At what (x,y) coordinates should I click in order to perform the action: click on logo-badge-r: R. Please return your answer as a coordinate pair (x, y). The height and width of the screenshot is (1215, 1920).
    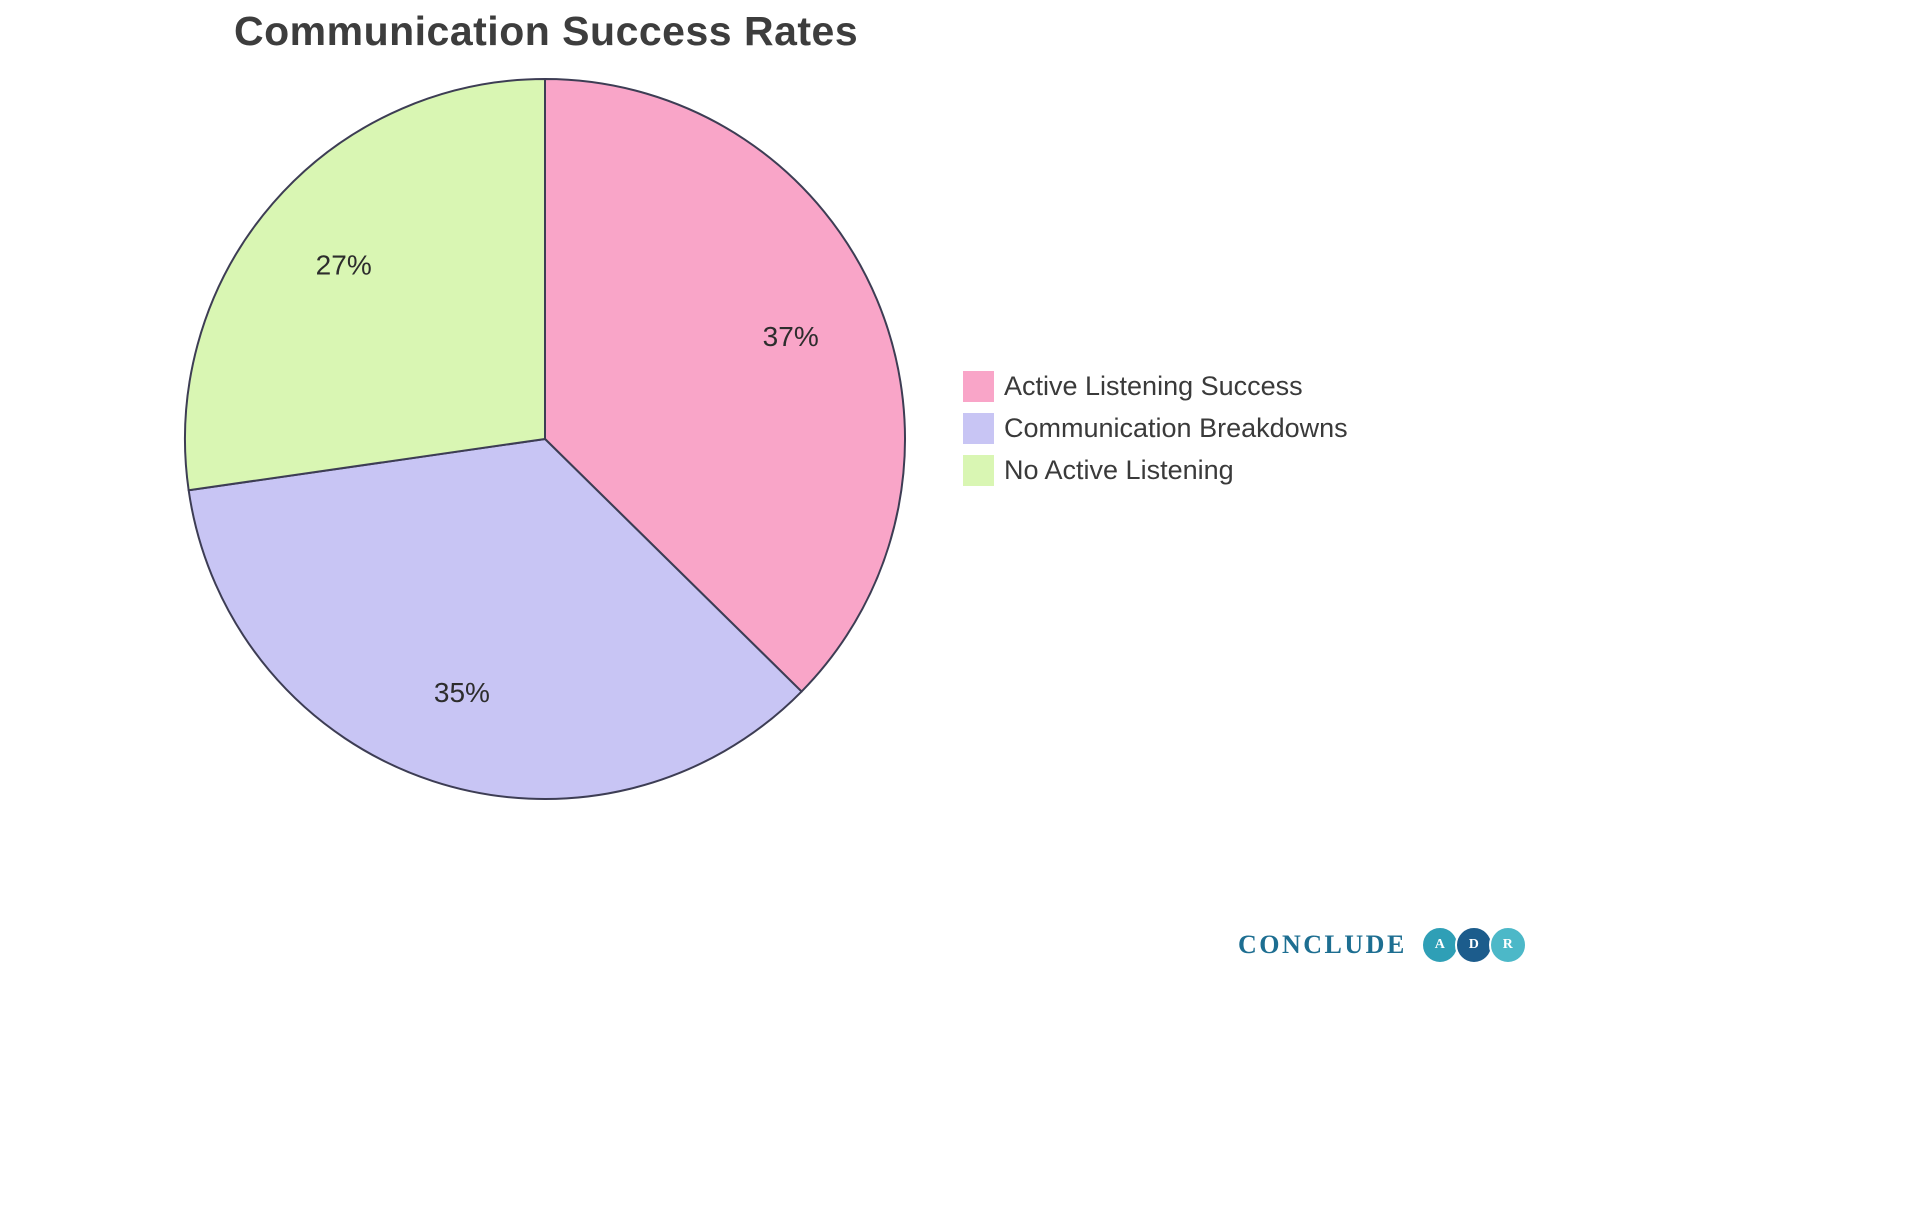
    Looking at the image, I should click on (1507, 945).